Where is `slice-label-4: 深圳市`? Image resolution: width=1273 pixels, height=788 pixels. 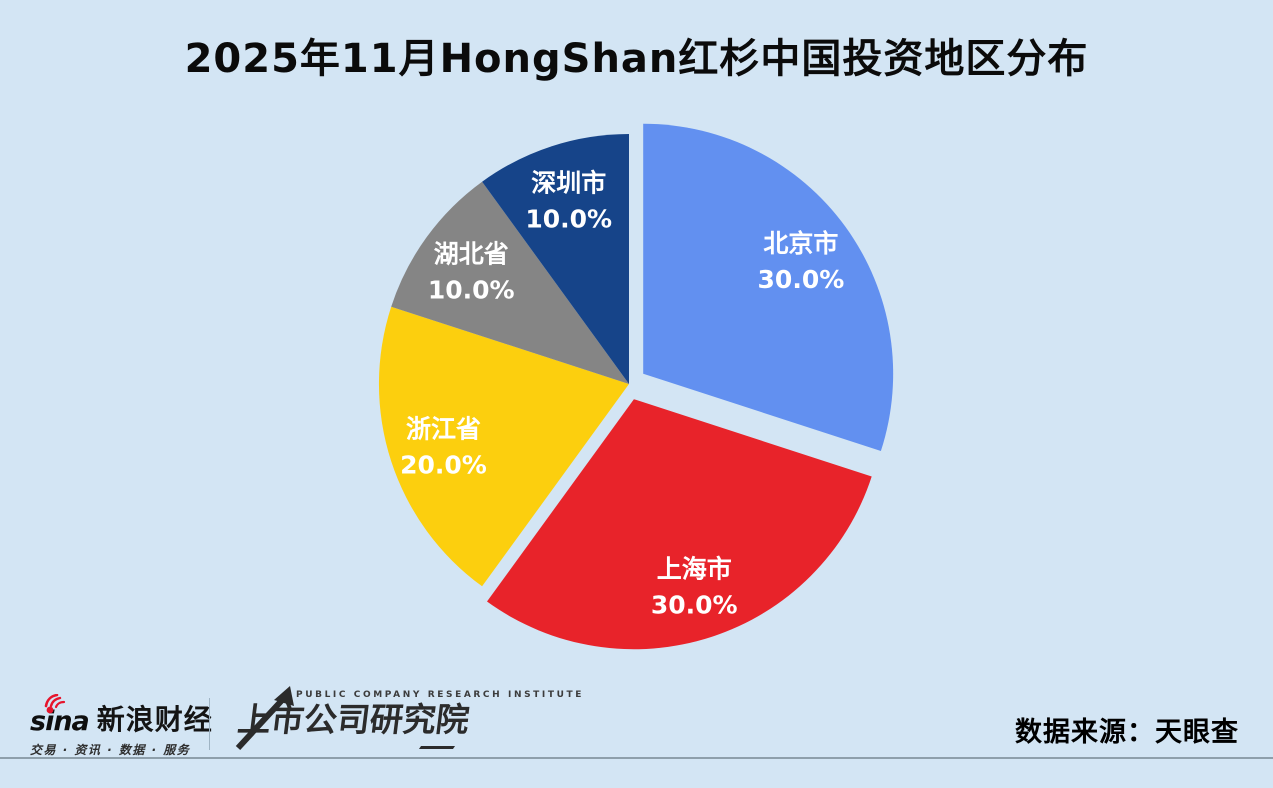 slice-label-4: 深圳市 is located at coordinates (568, 183).